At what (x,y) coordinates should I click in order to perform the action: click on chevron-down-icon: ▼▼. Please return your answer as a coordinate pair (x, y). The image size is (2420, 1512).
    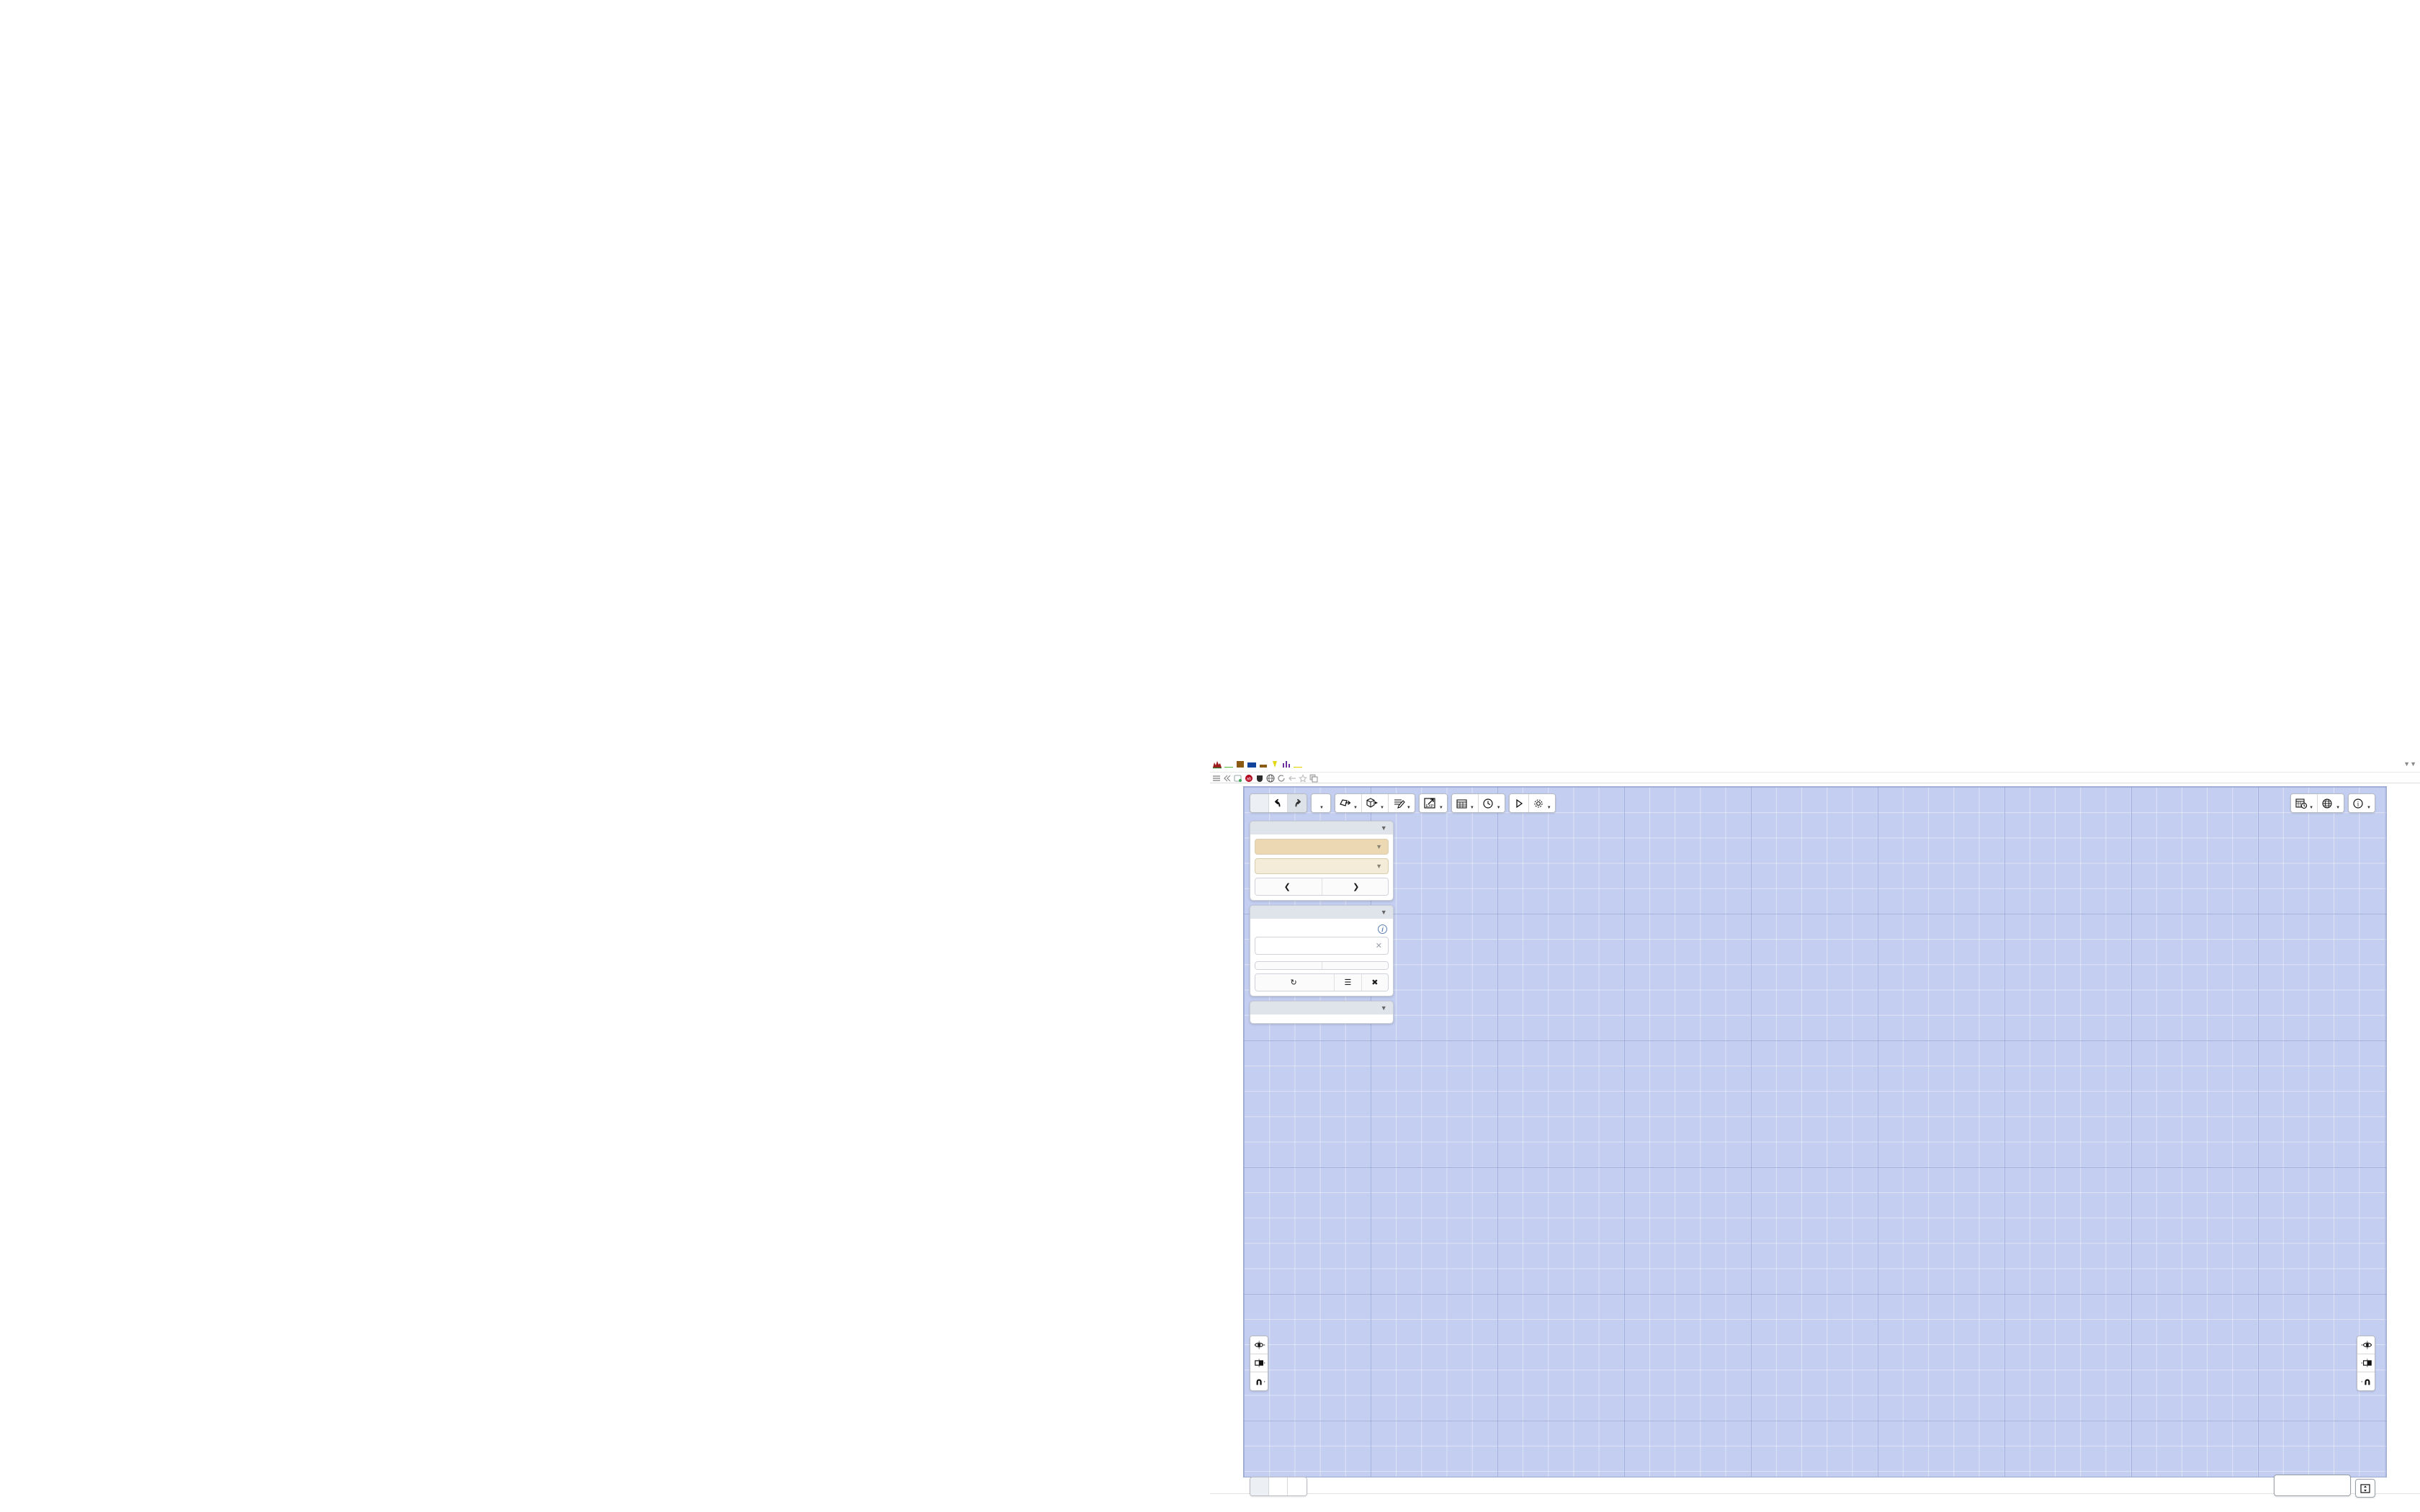
    Looking at the image, I should click on (2409, 764).